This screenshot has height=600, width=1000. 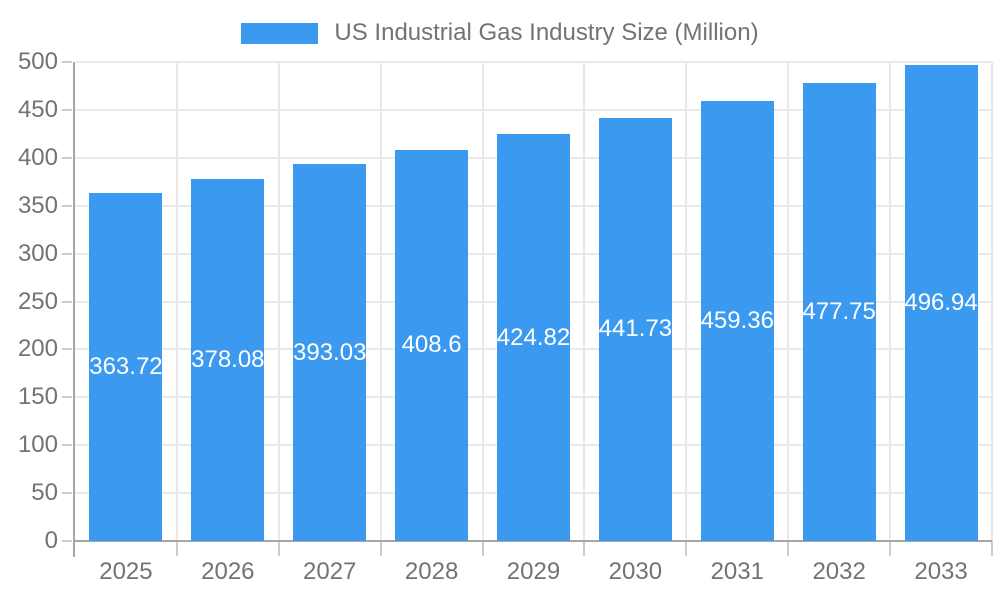 What do you see at coordinates (533, 571) in the screenshot?
I see `x-tick-label: 2029` at bounding box center [533, 571].